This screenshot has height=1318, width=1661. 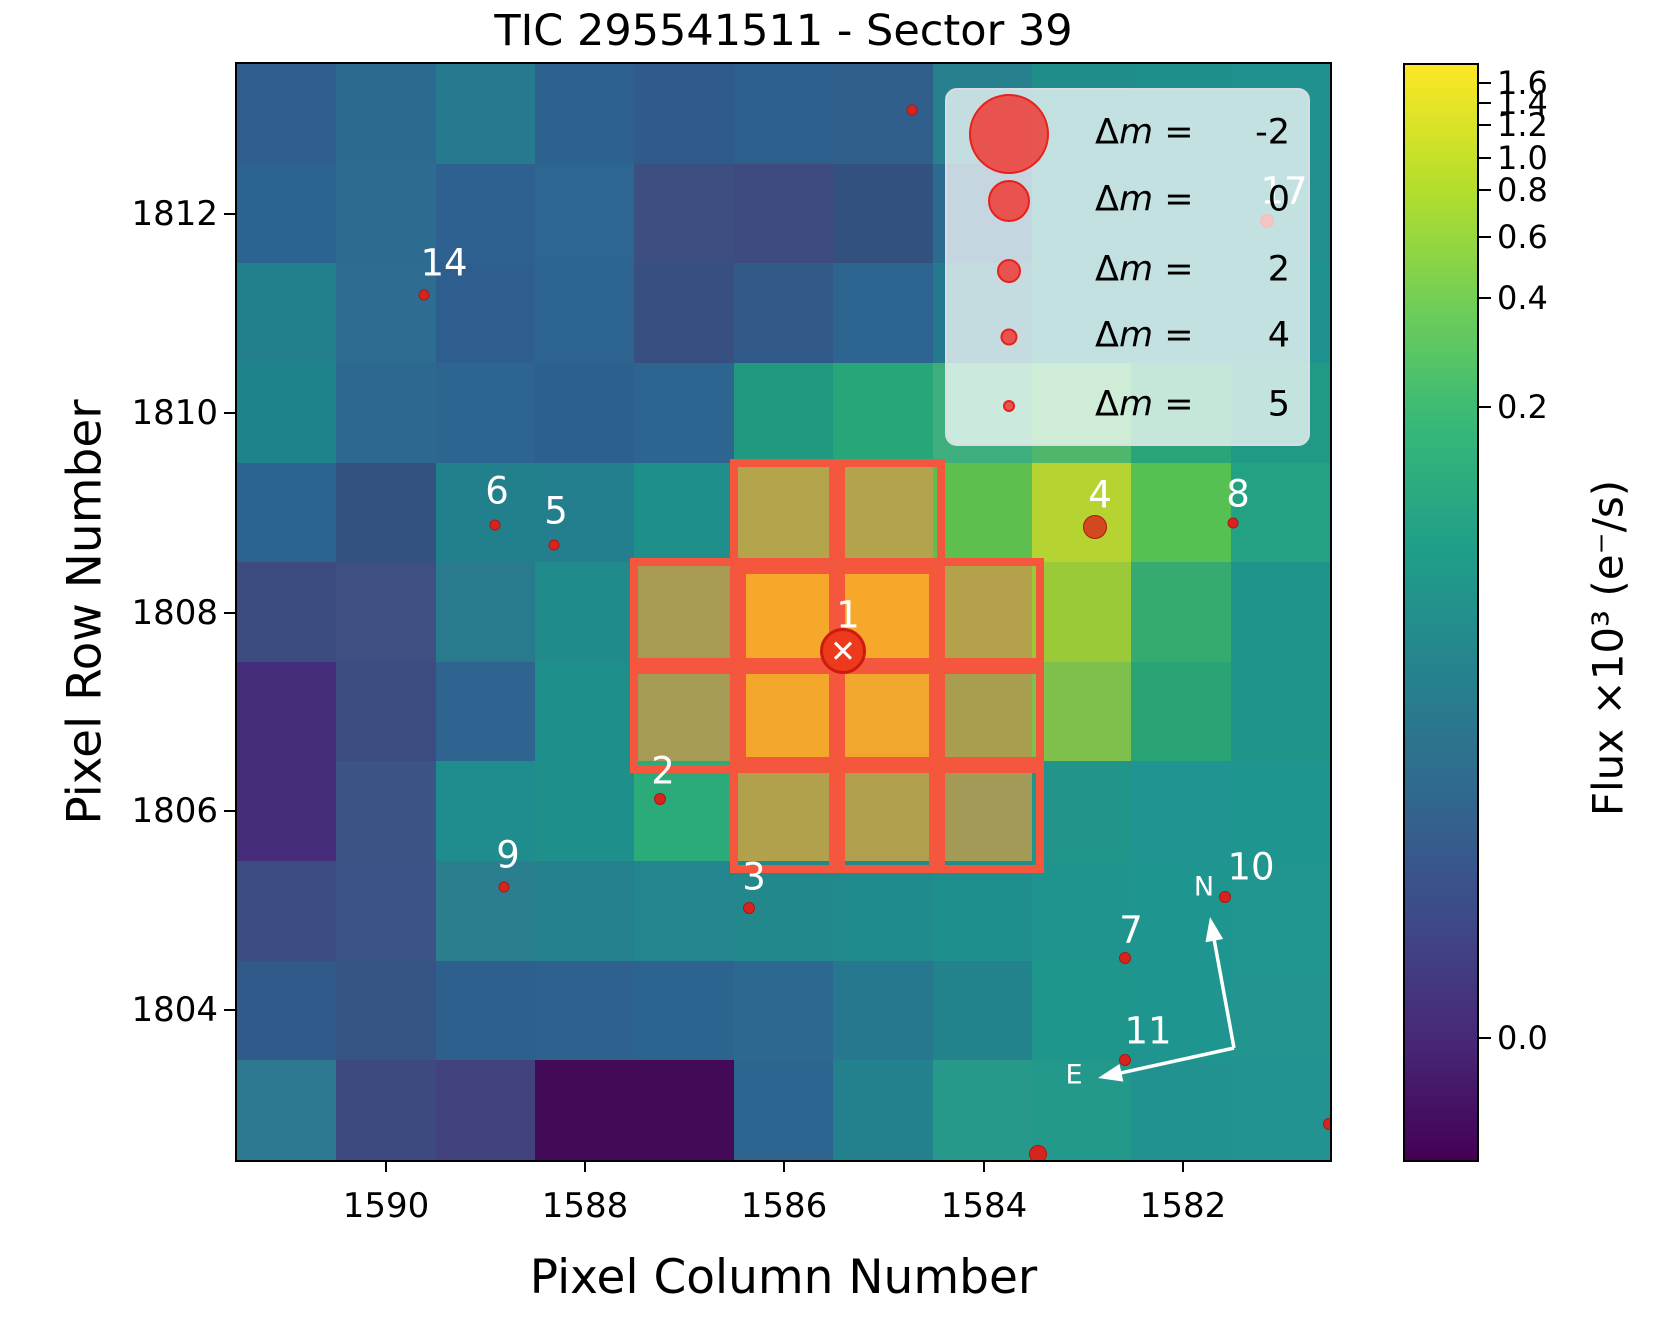 I want to click on colorbar-tick-label: 1.2, so click(x=1522, y=125).